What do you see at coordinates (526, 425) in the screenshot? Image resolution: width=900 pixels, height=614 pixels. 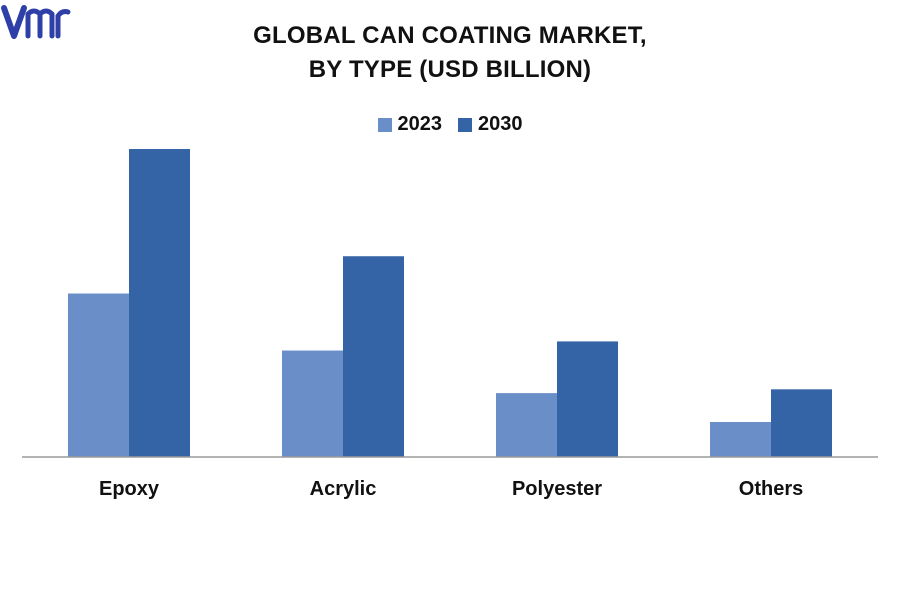 I see `bar-polyester-2023` at bounding box center [526, 425].